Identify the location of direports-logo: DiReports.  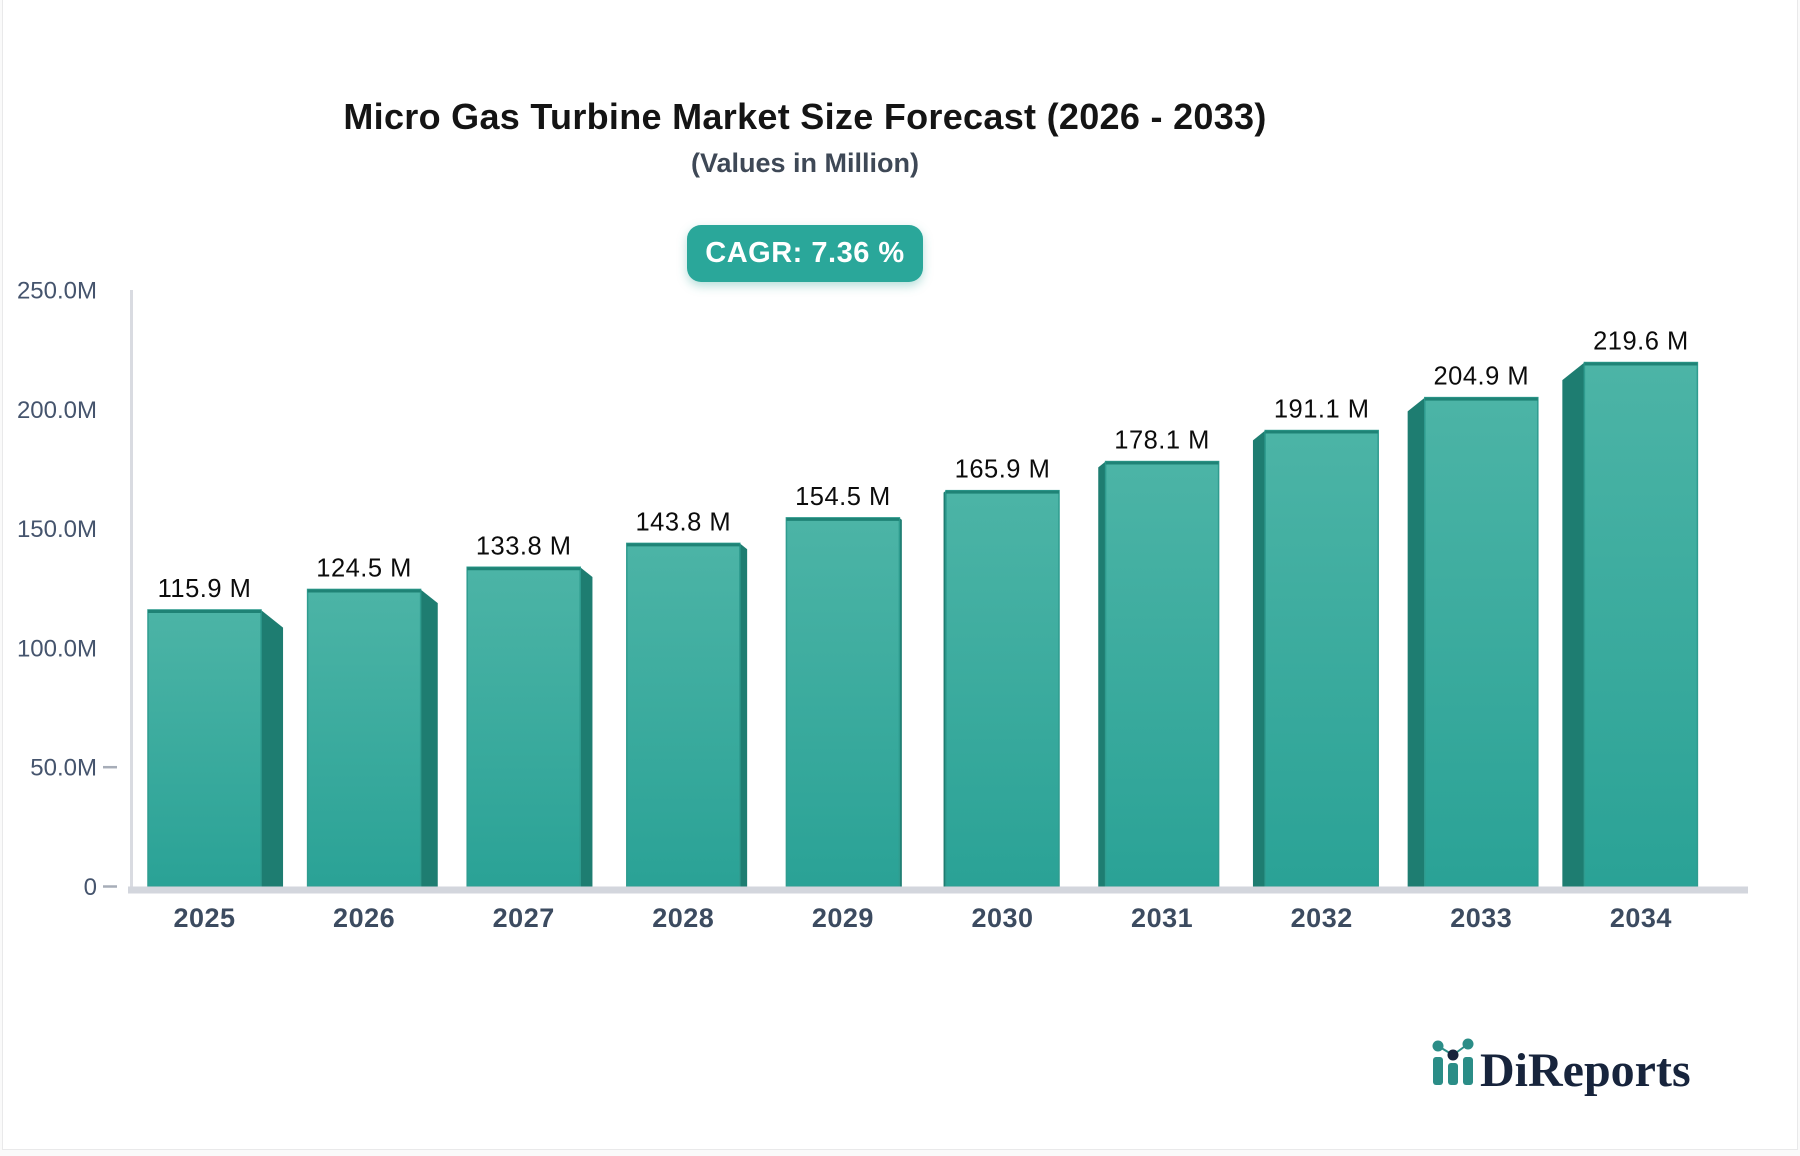
(1561, 1067).